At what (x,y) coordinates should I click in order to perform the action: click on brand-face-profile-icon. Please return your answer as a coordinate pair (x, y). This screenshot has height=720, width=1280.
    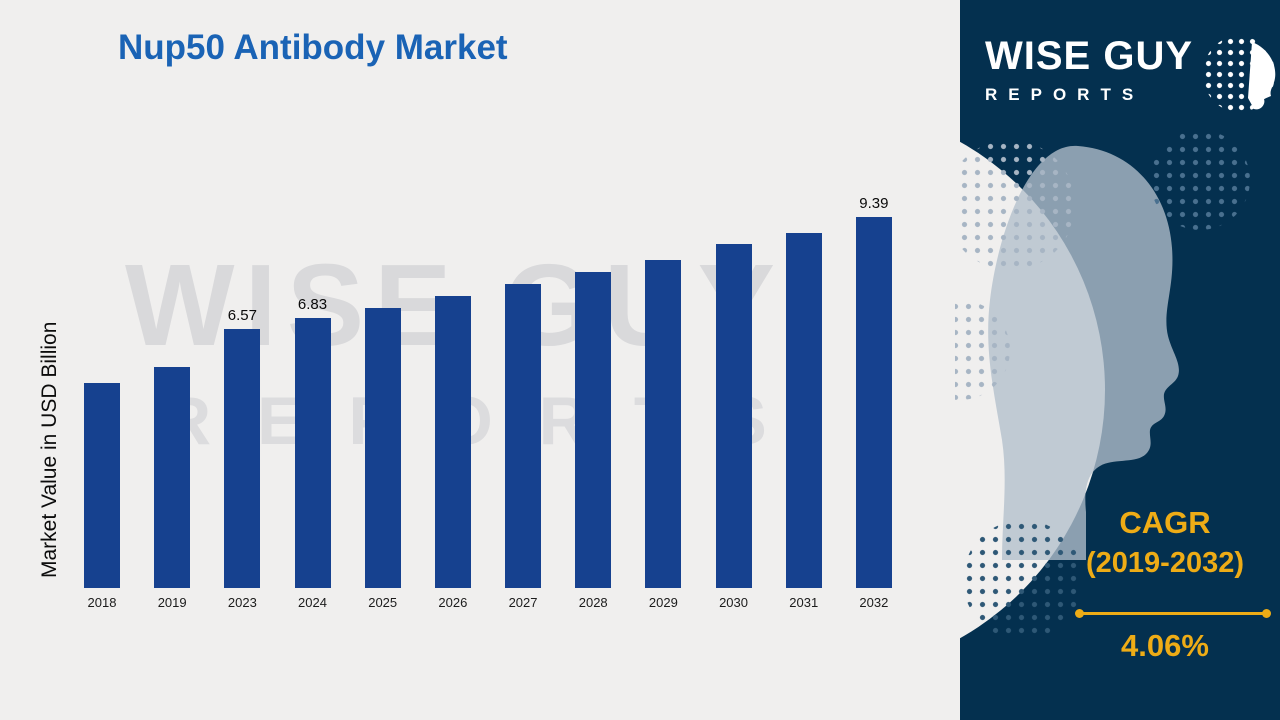
    Looking at the image, I should click on (1262, 76).